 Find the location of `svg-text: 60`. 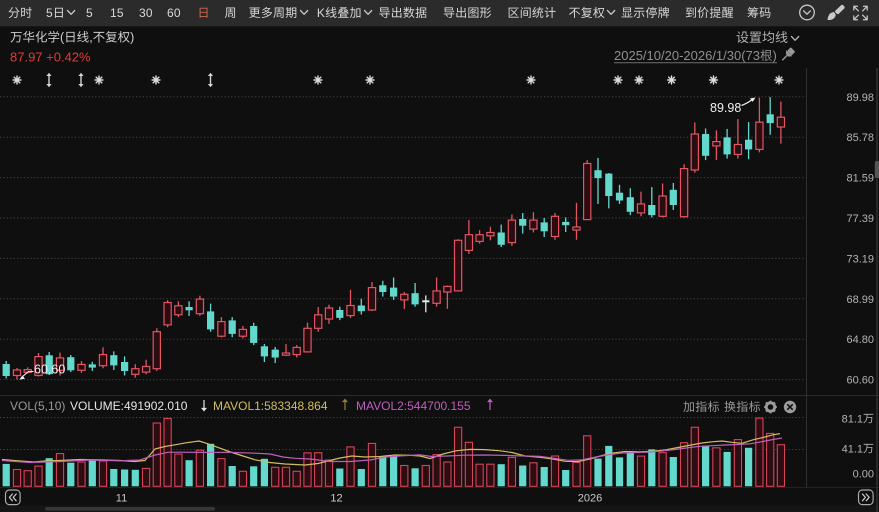

svg-text: 60 is located at coordinates (174, 13).